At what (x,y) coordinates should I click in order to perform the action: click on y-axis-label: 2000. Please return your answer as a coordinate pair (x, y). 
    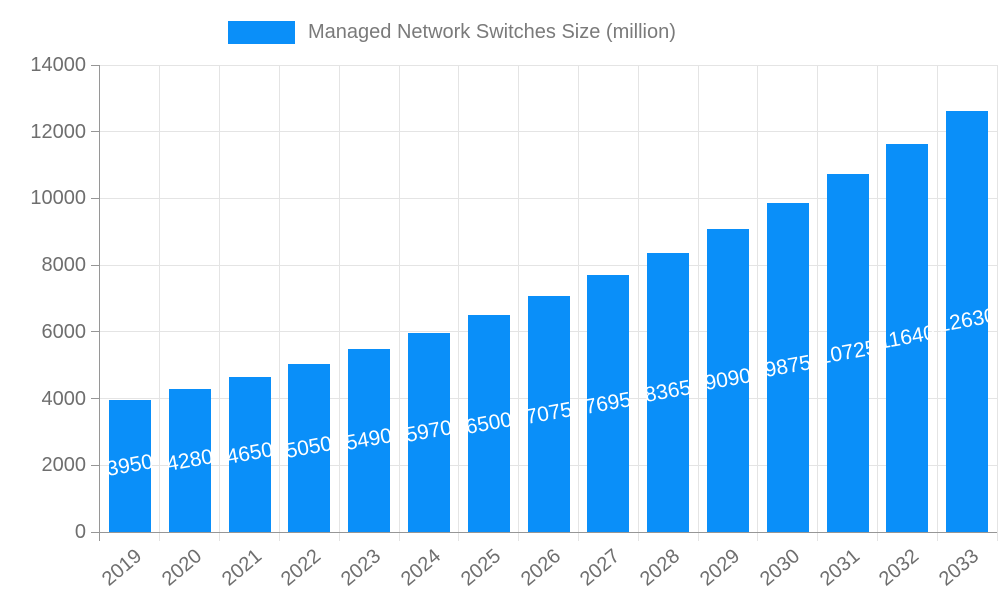
    Looking at the image, I should click on (64, 465).